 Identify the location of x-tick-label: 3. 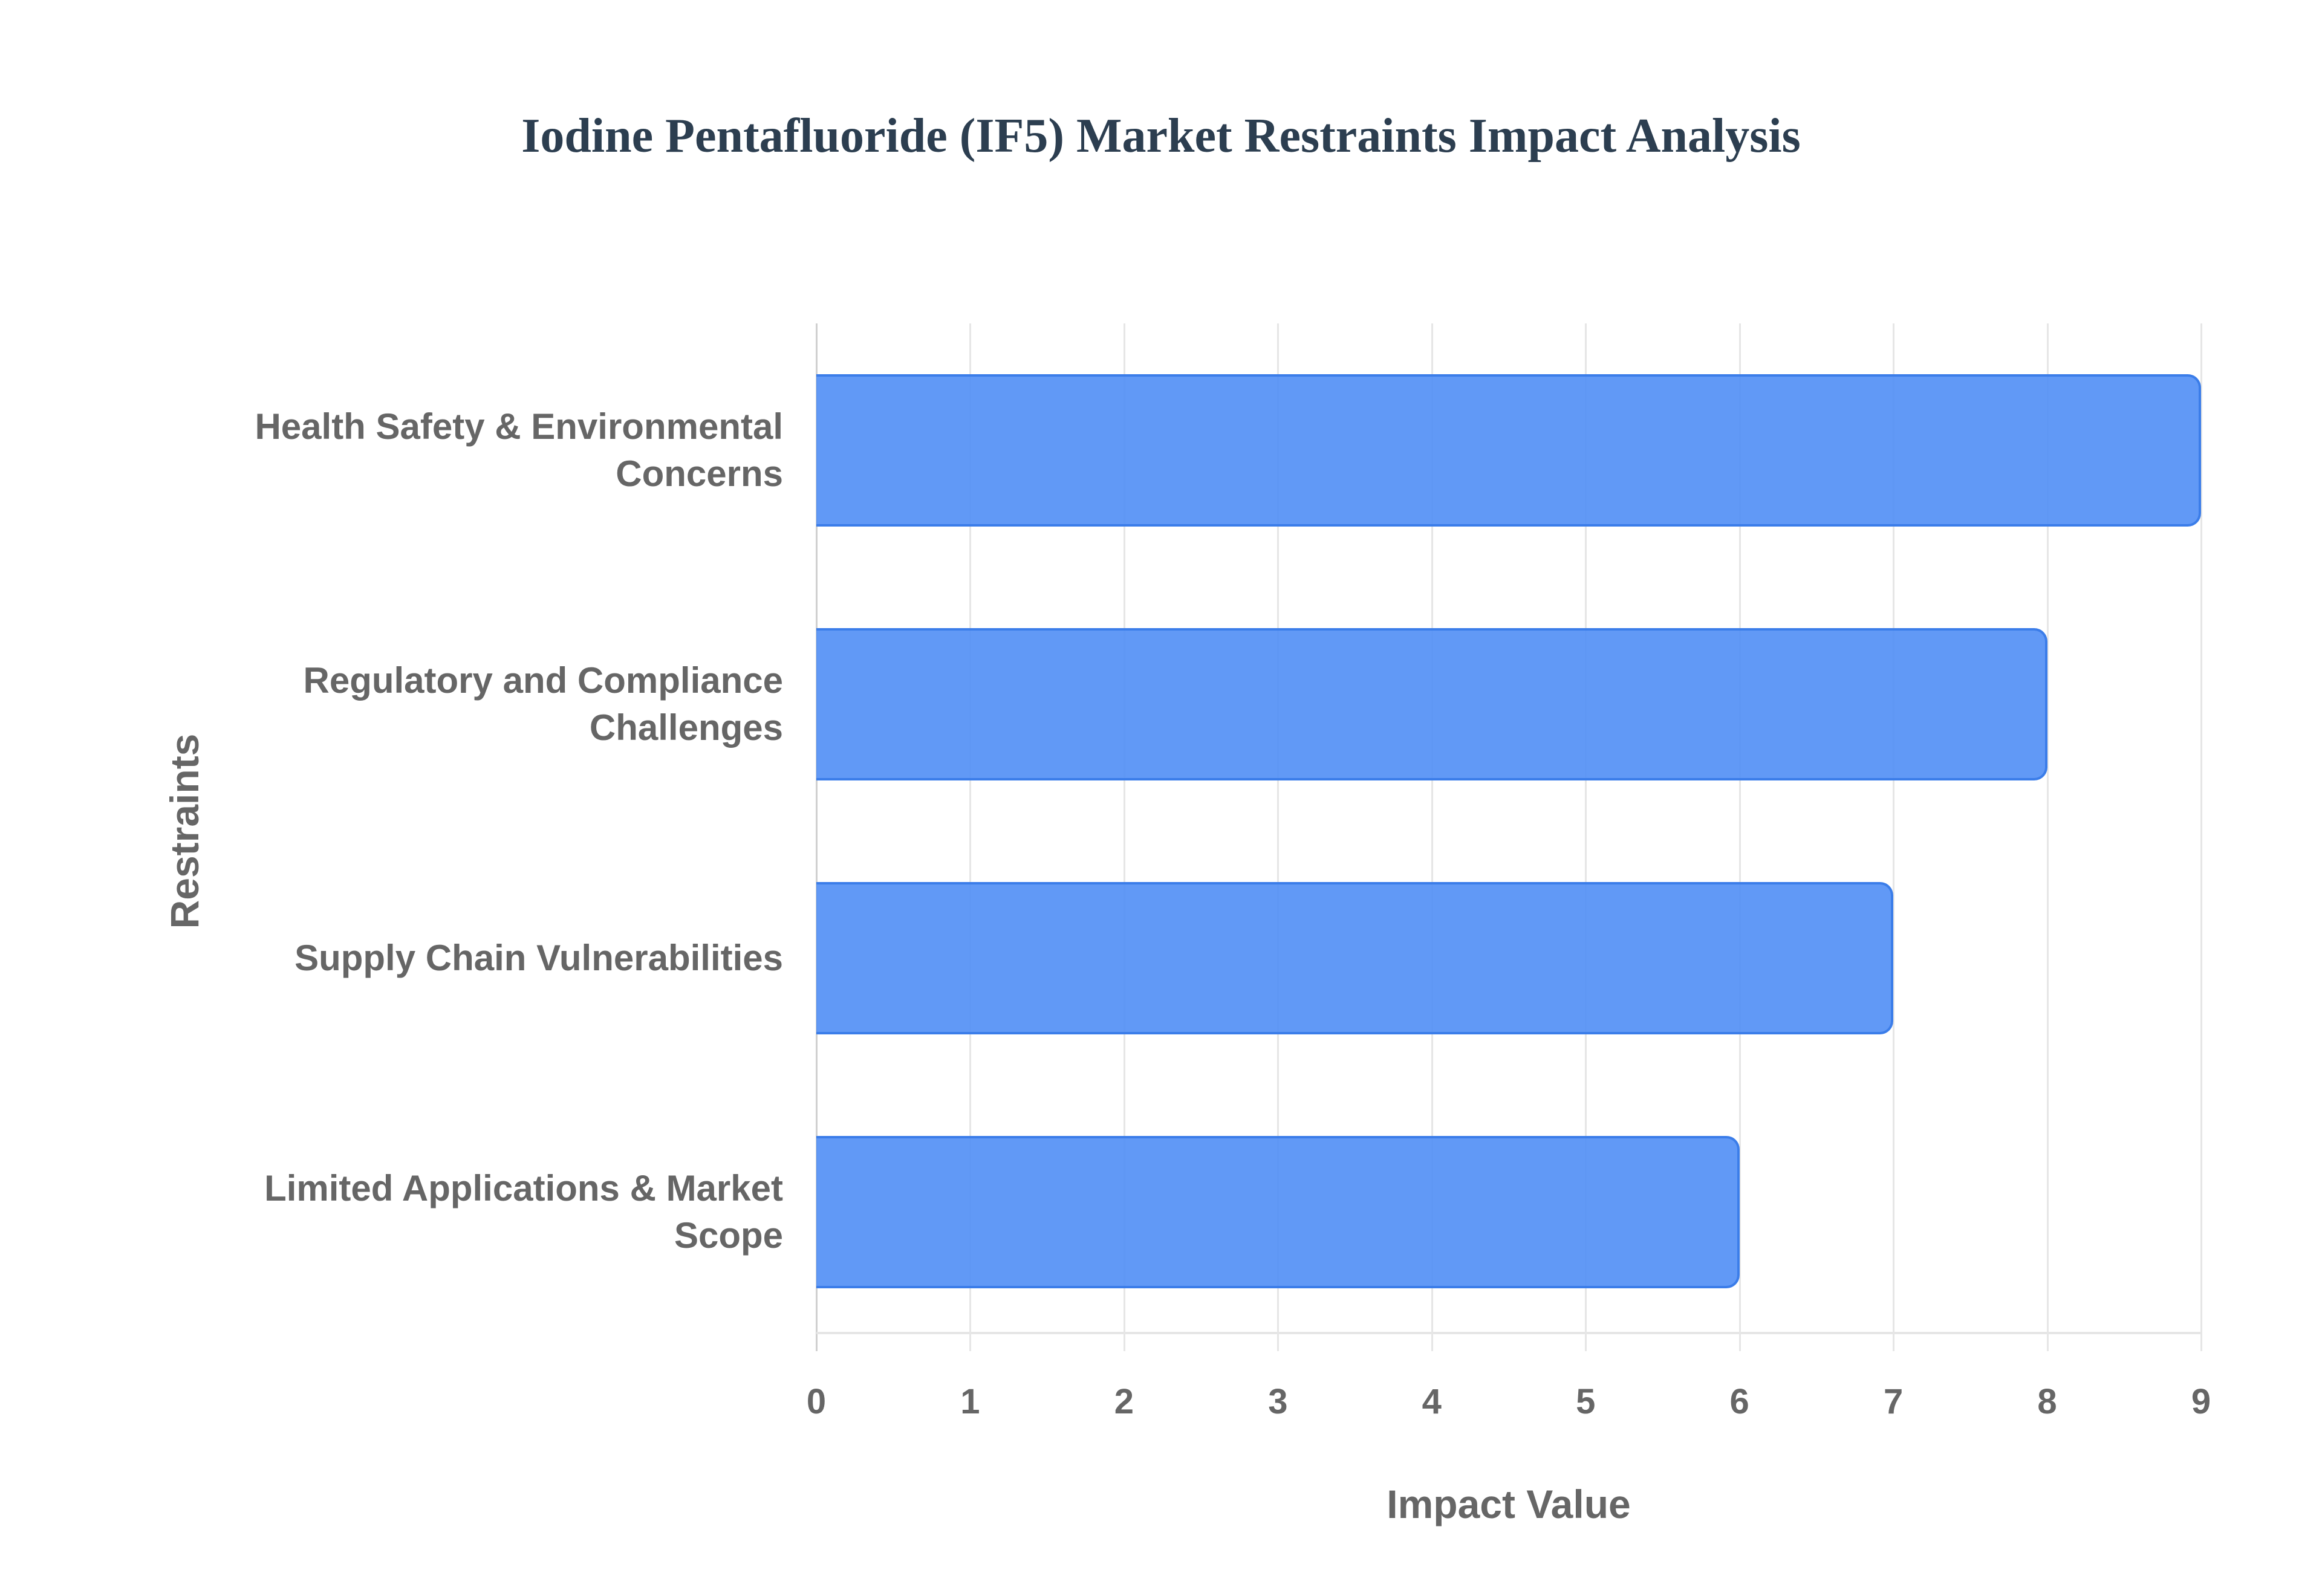
(1278, 1401).